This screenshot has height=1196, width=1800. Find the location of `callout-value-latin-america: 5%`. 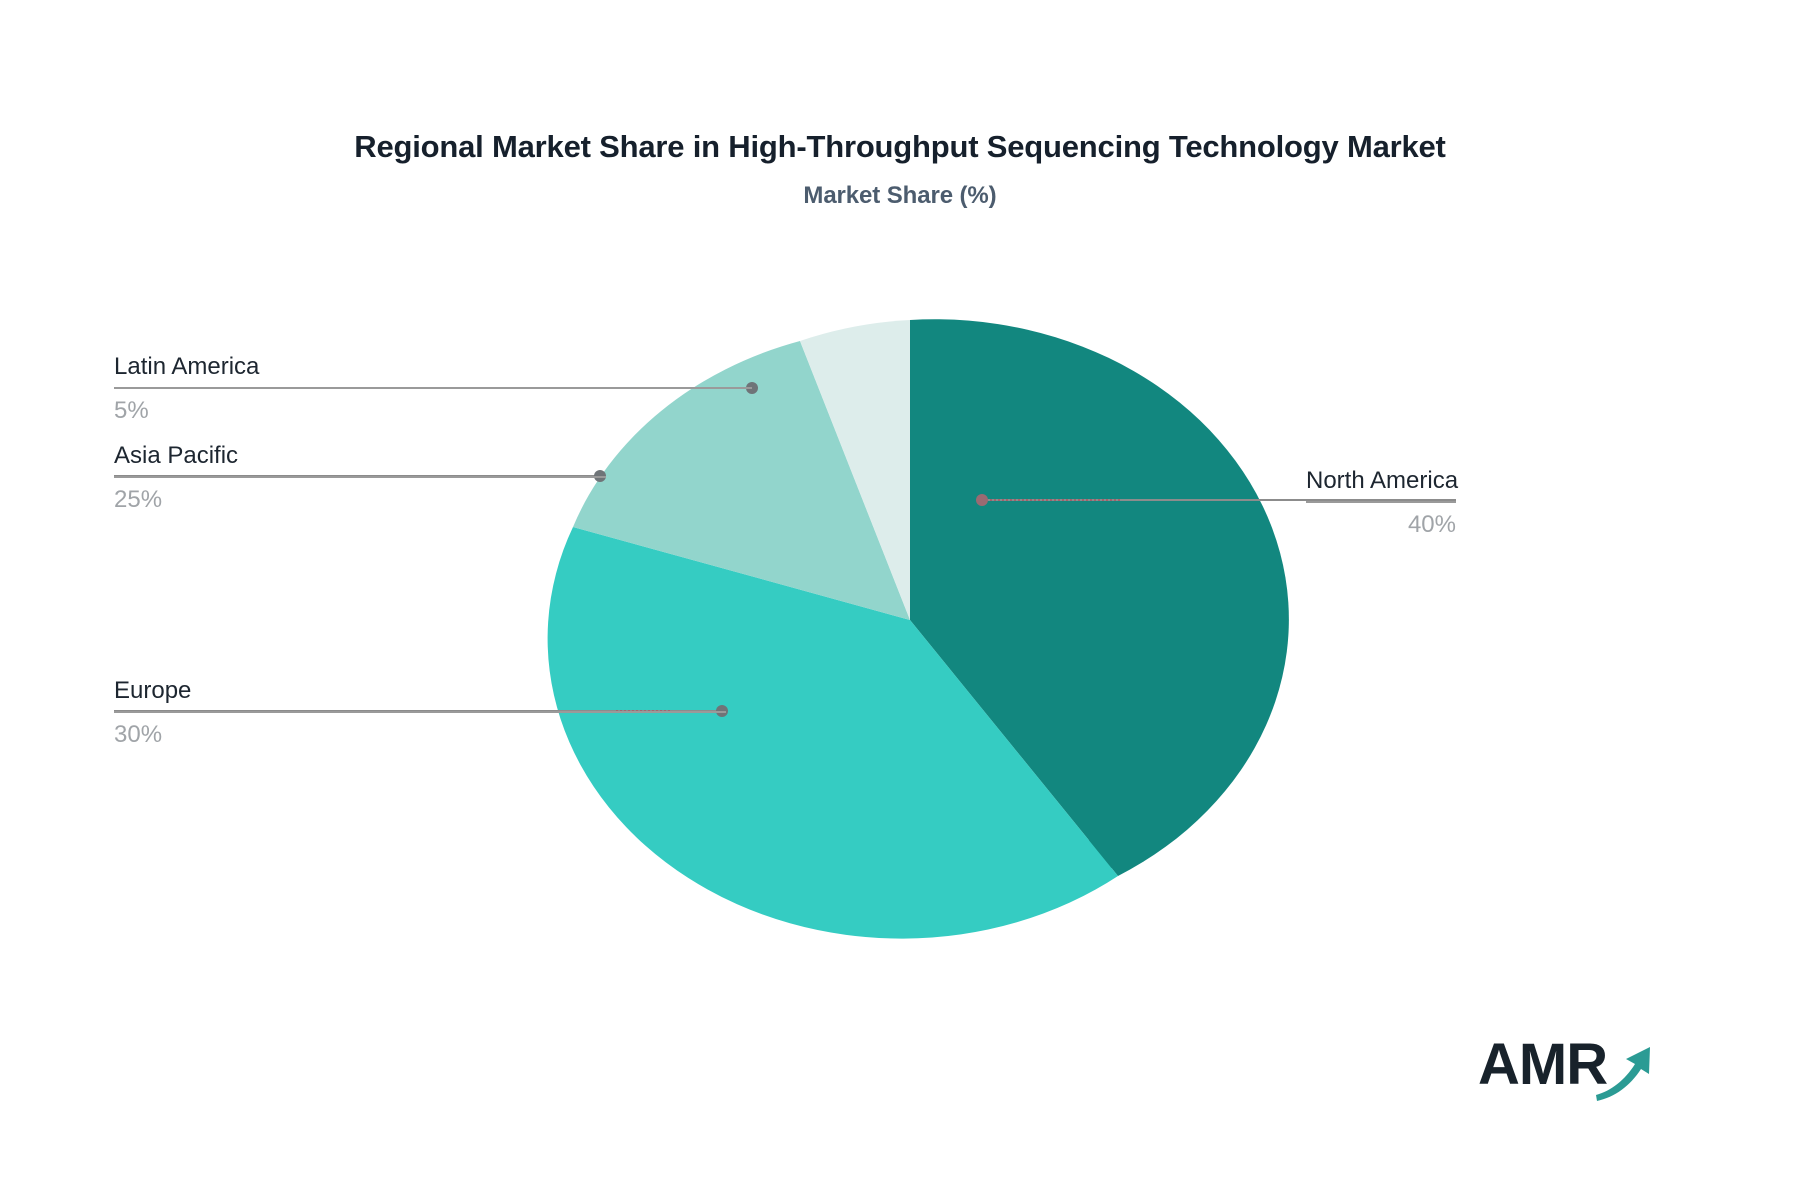

callout-value-latin-america: 5% is located at coordinates (131, 410).